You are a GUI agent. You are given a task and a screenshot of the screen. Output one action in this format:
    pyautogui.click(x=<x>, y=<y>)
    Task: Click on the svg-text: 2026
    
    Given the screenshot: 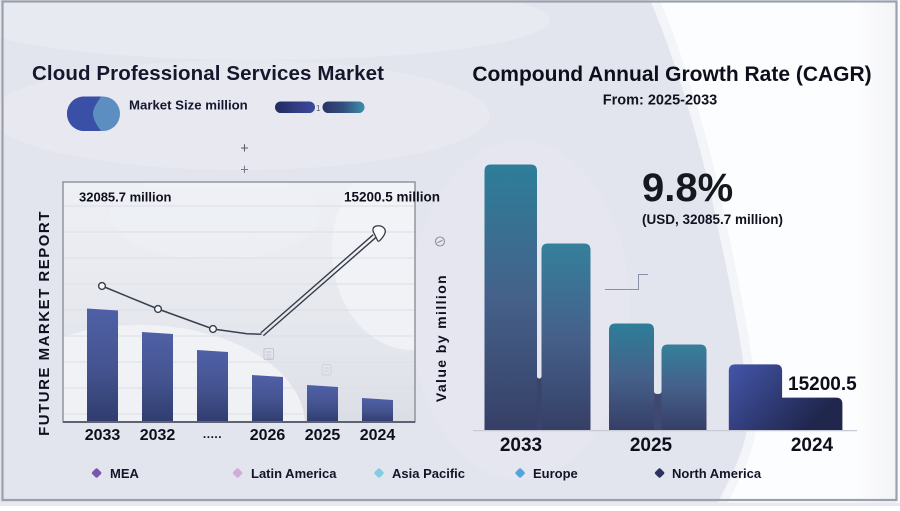 What is the action you would take?
    pyautogui.click(x=268, y=435)
    